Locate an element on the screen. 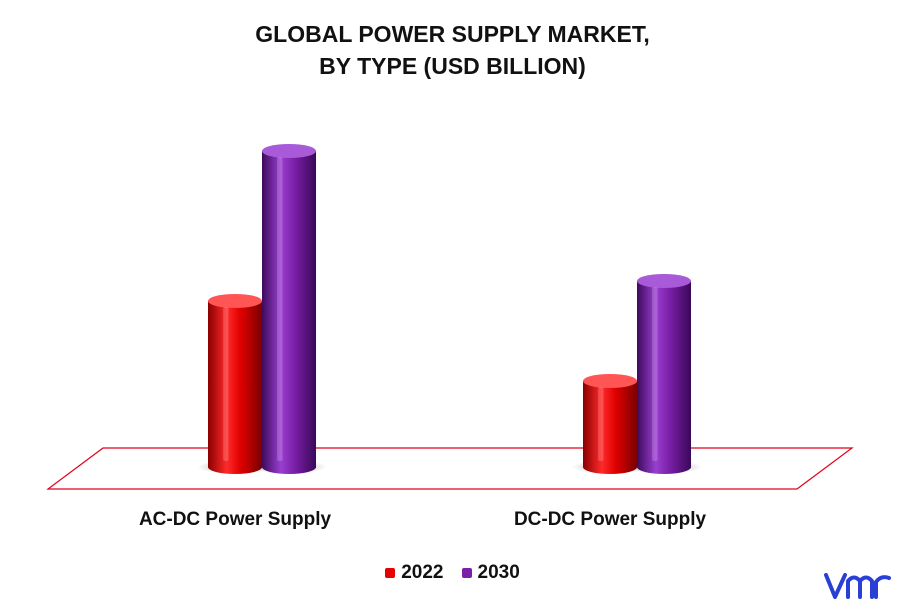 The image size is (905, 607). bar-2022-ac-dc is located at coordinates (235, 387).